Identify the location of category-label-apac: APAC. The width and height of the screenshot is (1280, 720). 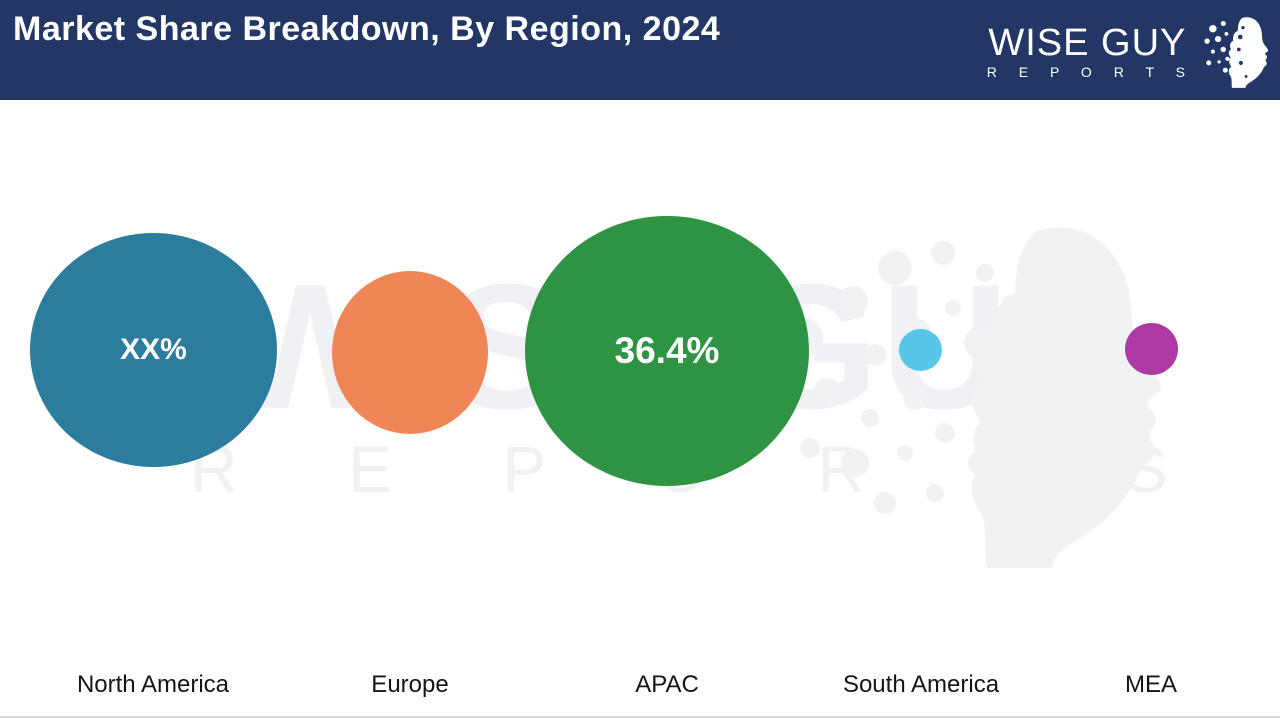
(667, 684).